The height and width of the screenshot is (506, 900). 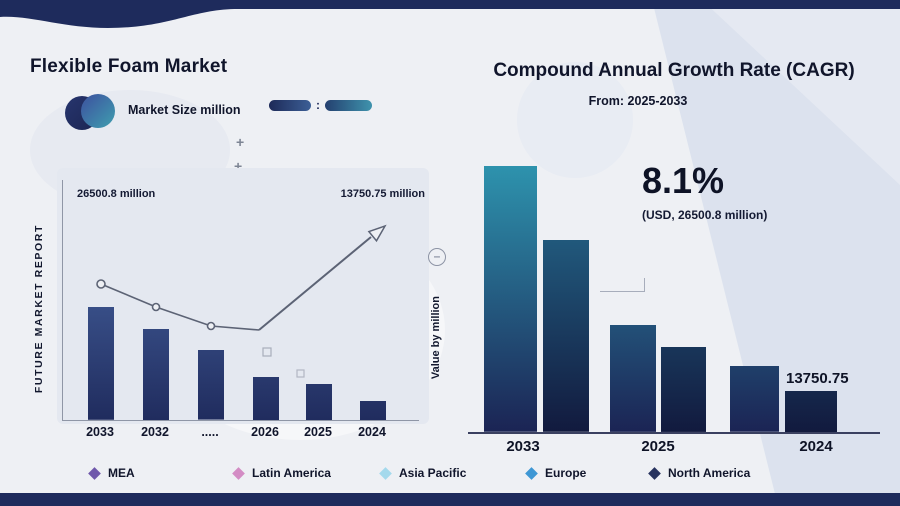 What do you see at coordinates (98, 111) in the screenshot?
I see `disc-front-shape` at bounding box center [98, 111].